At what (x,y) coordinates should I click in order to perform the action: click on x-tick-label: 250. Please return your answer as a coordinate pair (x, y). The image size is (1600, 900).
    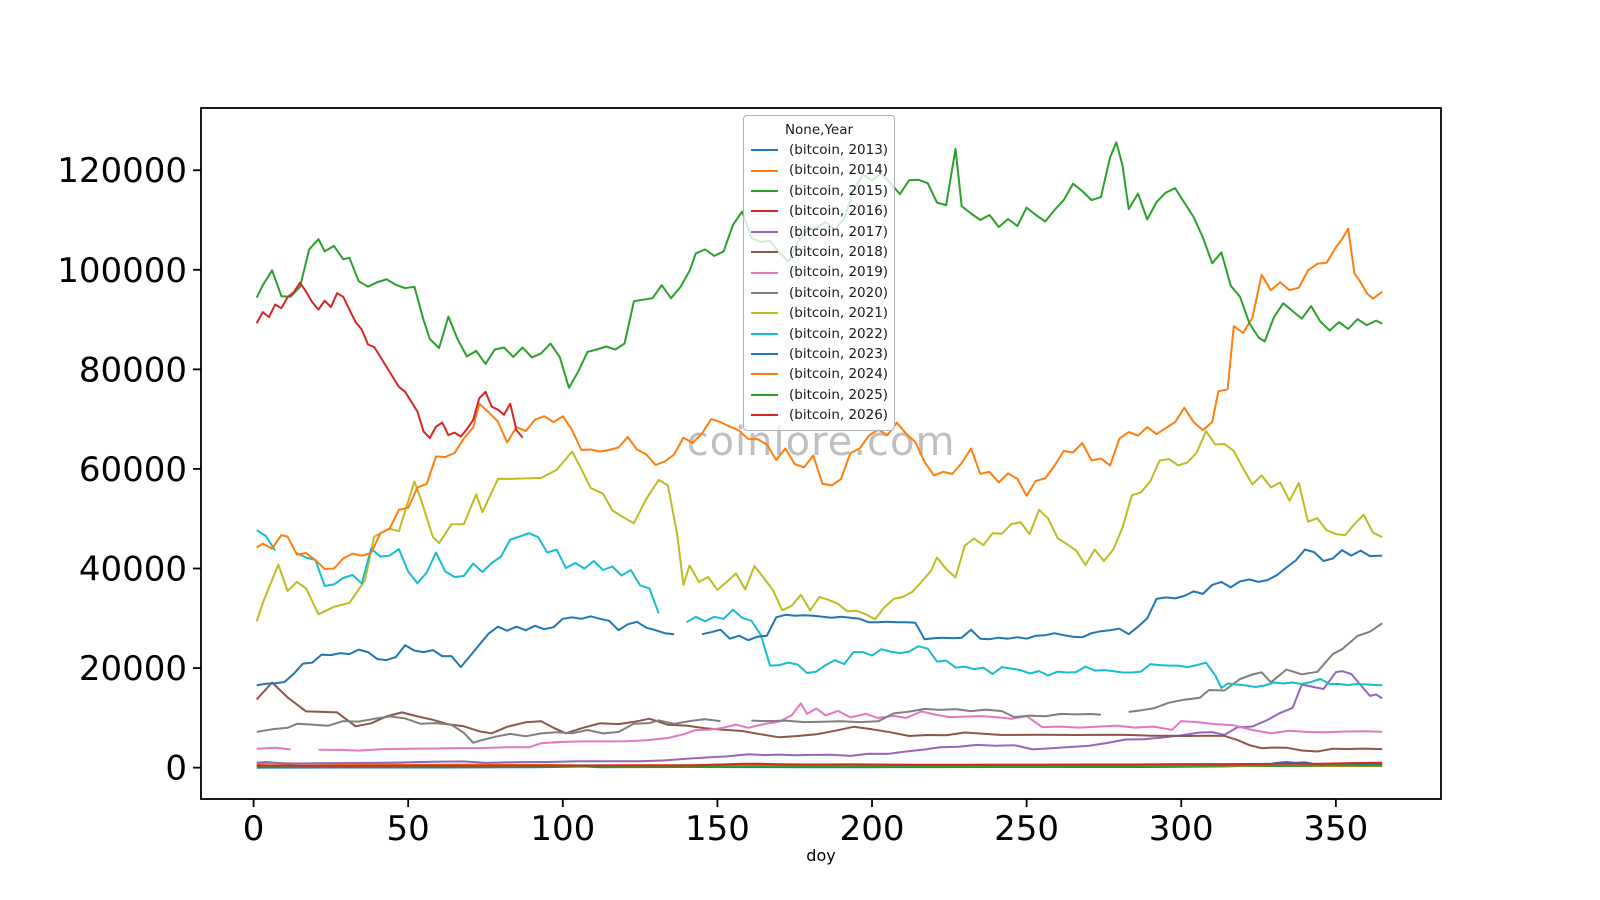
    Looking at the image, I should click on (1026, 829).